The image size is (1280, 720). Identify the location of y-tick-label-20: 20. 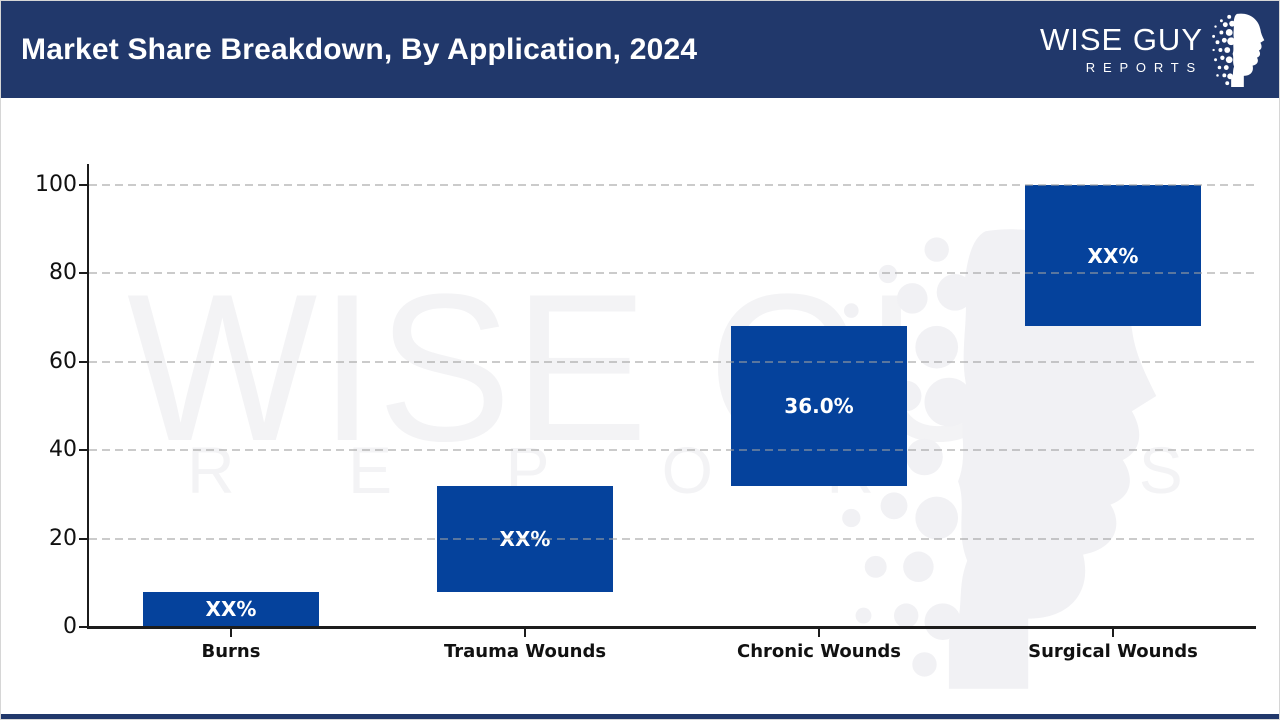
(63, 538).